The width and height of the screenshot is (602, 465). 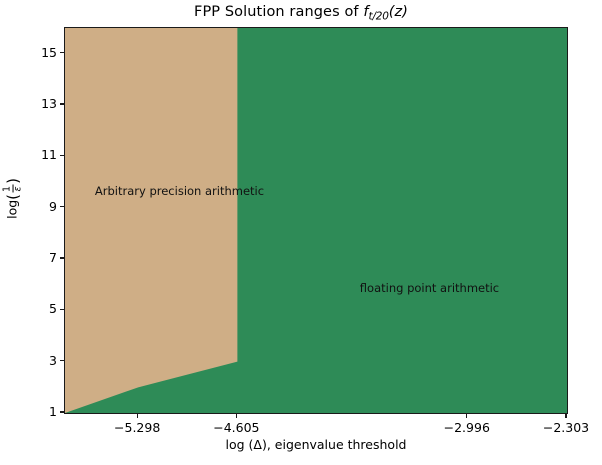 What do you see at coordinates (378, 16) in the screenshot?
I see `chart-title-function-subscript: t/20` at bounding box center [378, 16].